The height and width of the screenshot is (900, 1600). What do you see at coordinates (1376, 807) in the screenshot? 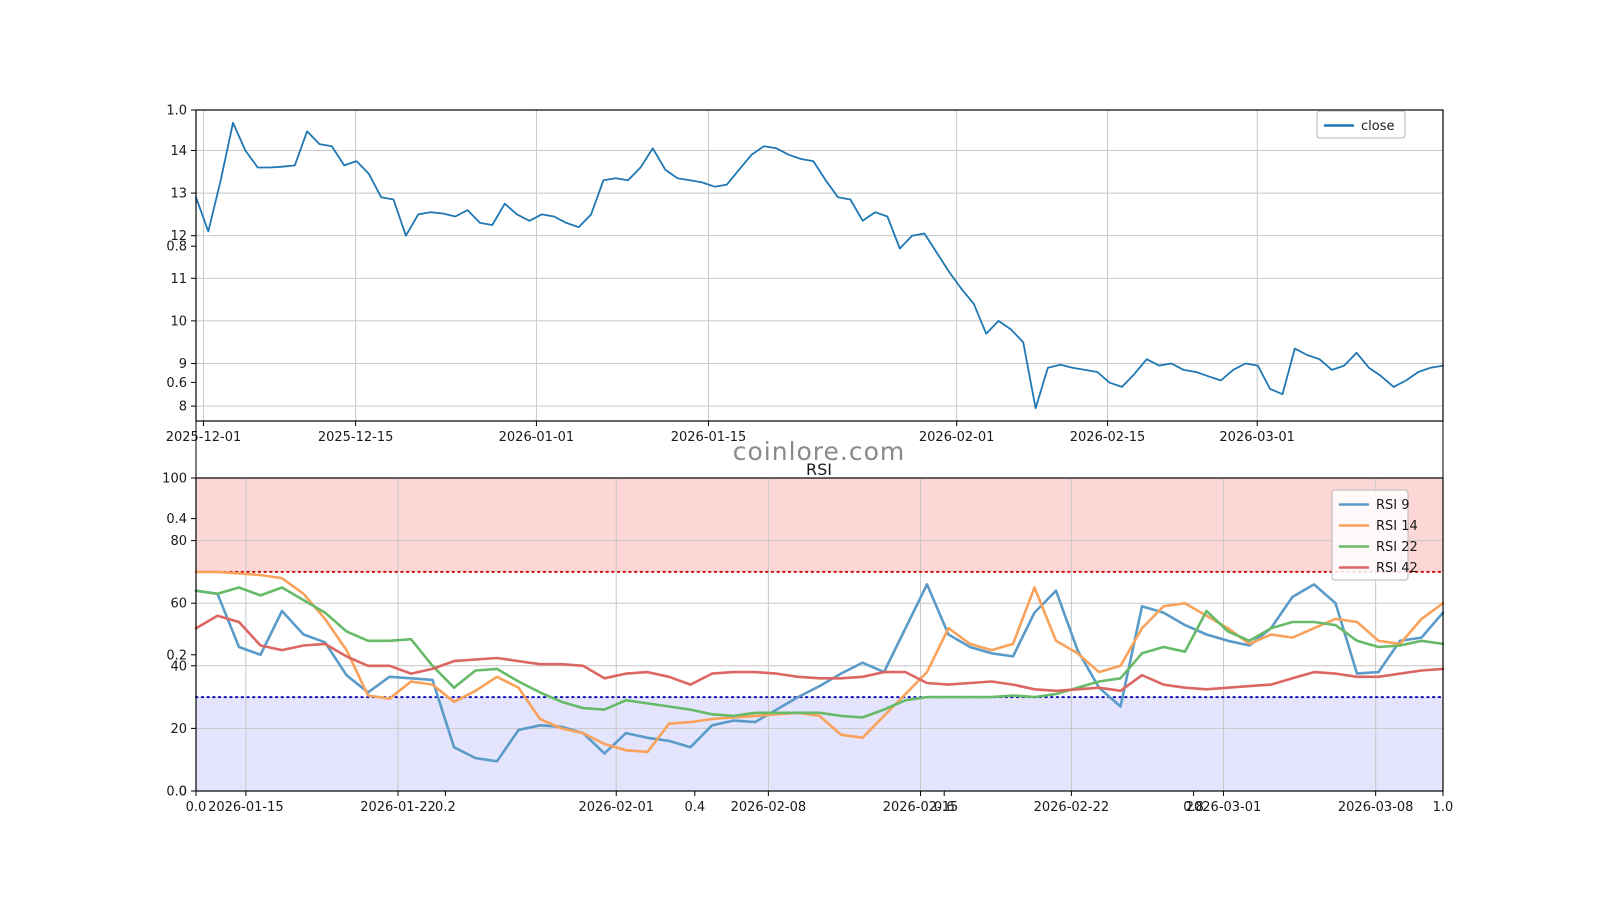
I see `x-tick-label: 2026-03-08` at bounding box center [1376, 807].